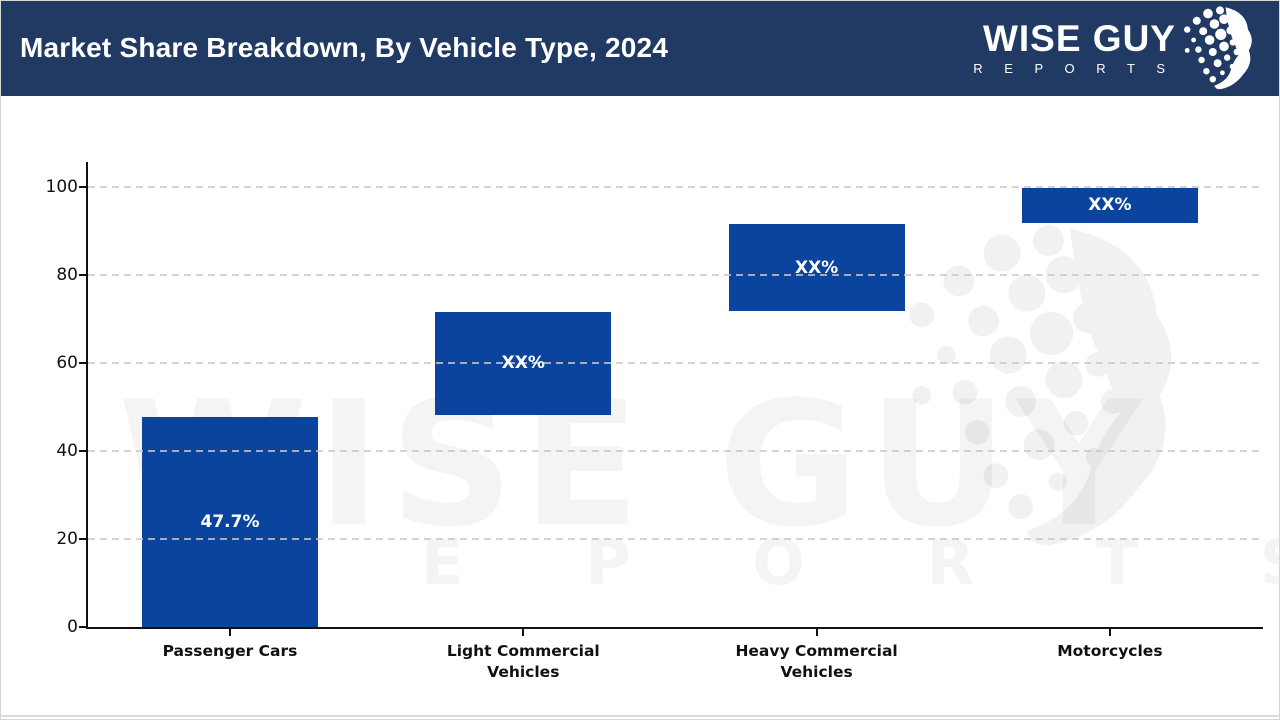 This screenshot has height=720, width=1280. Describe the element at coordinates (67, 451) in the screenshot. I see `y-tick-label-40: 40` at that location.